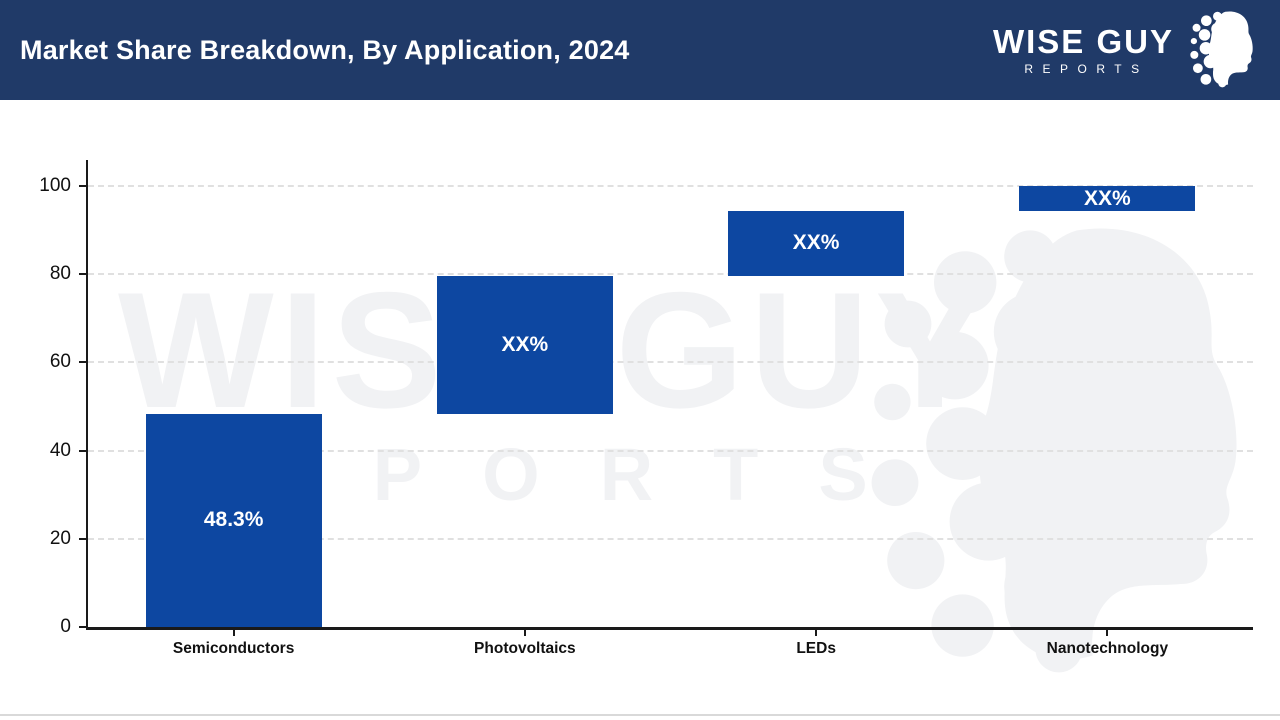 Image resolution: width=1280 pixels, height=720 pixels. I want to click on x-axis-line, so click(669, 628).